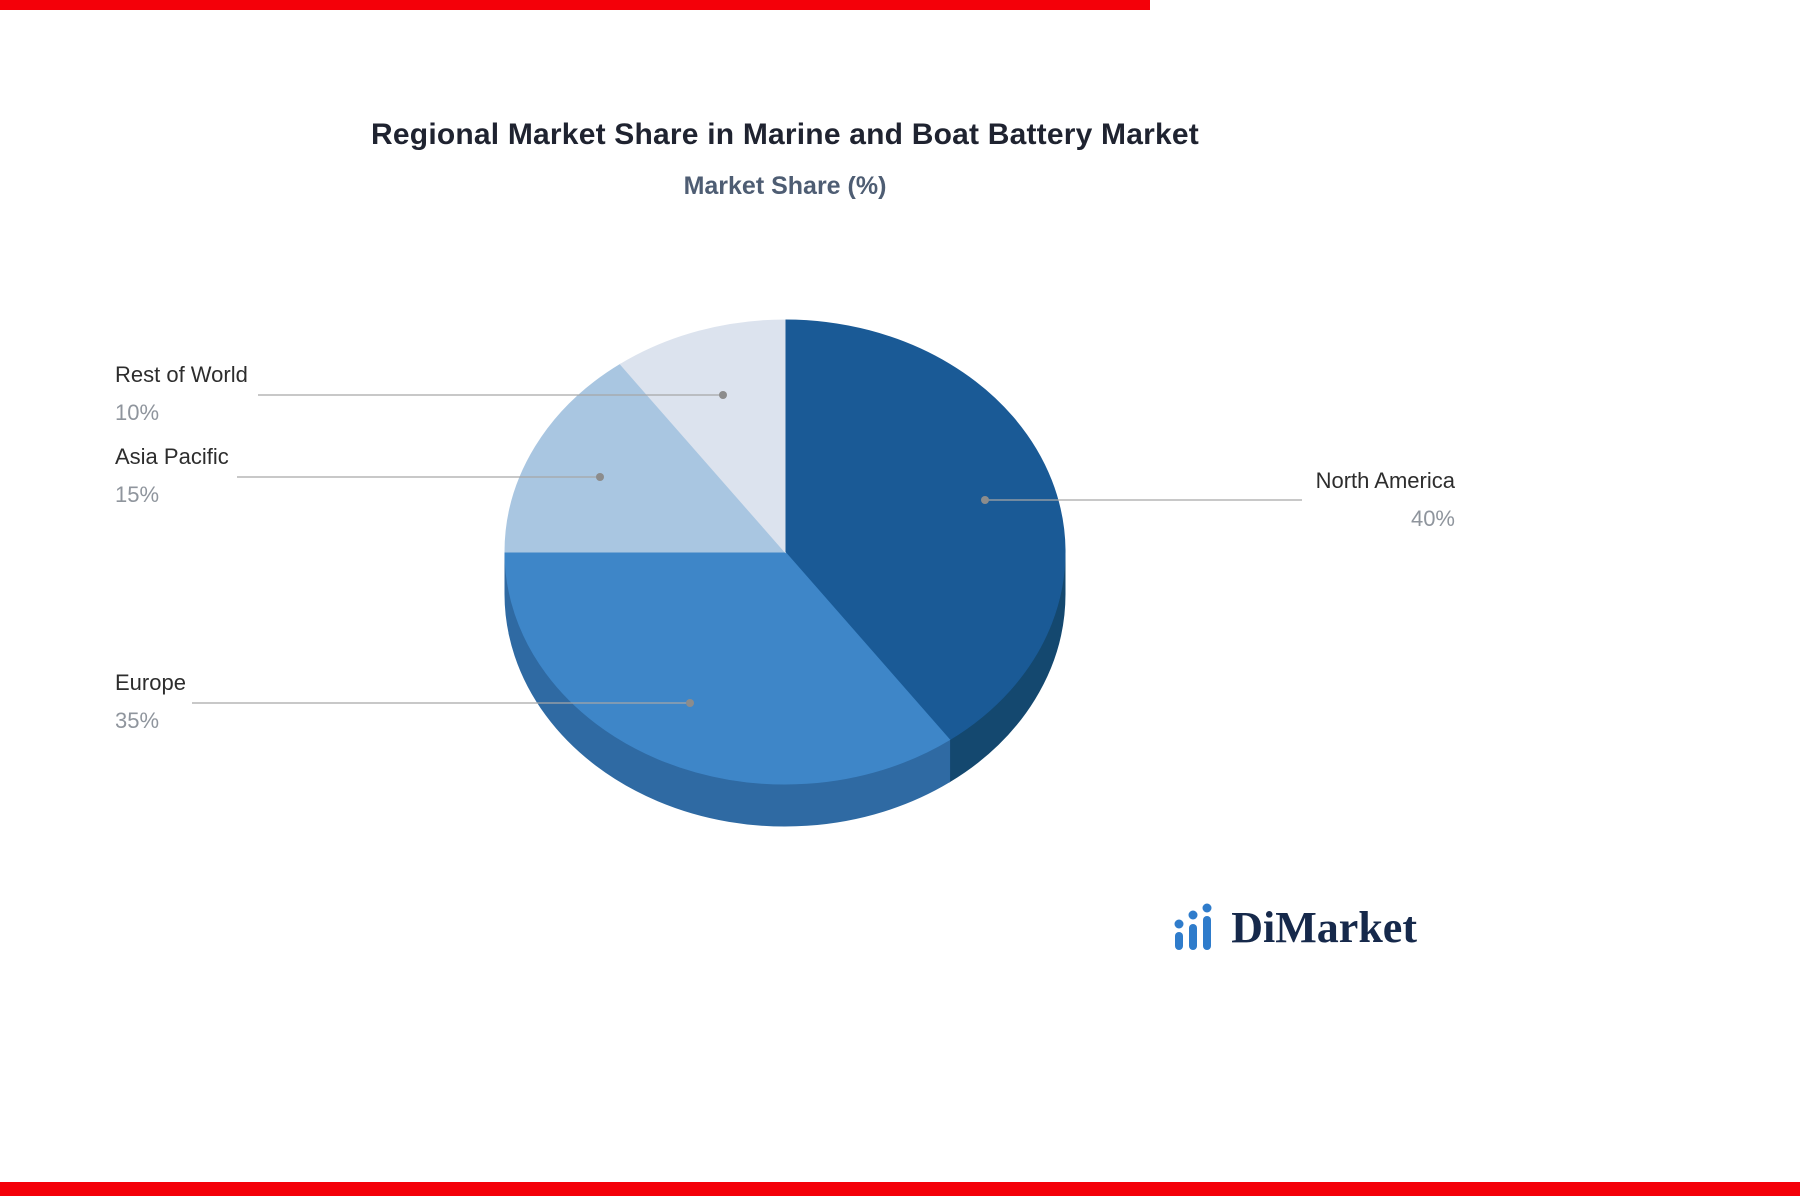  Describe the element at coordinates (1193, 926) in the screenshot. I see `bar-chart-dots-icon` at that location.